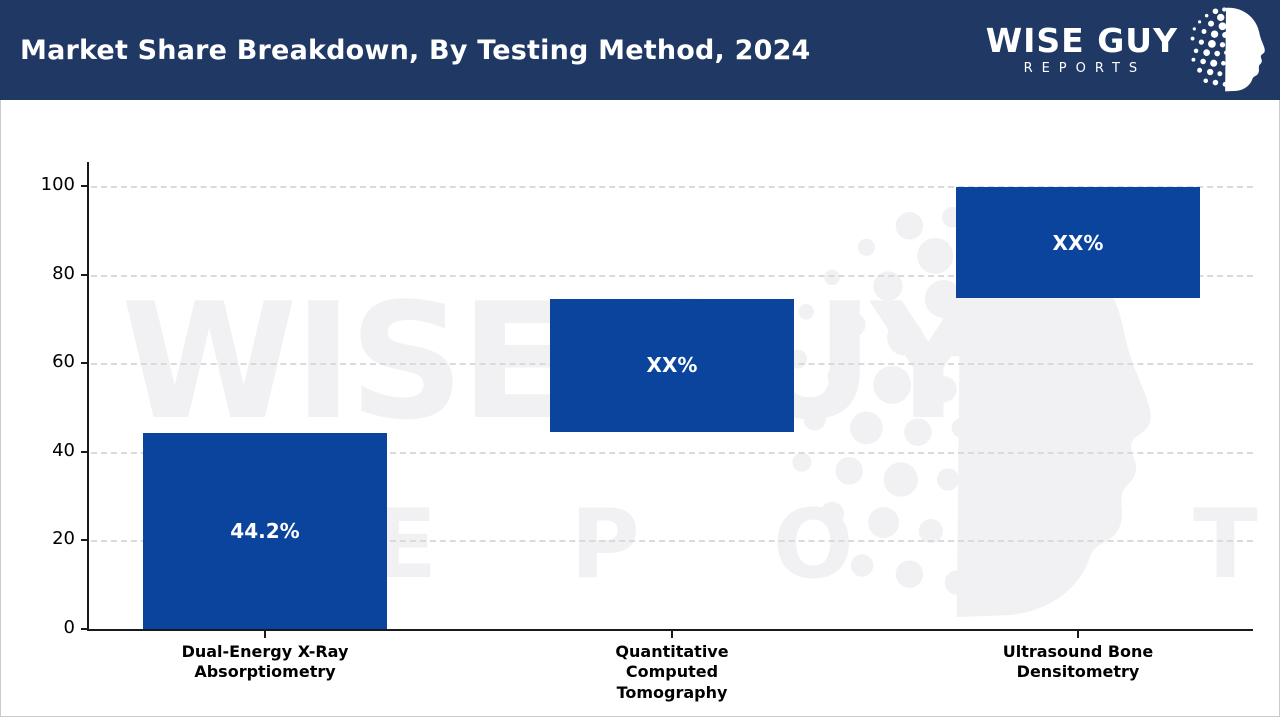 Image resolution: width=1280 pixels, height=720 pixels. Describe the element at coordinates (63, 273) in the screenshot. I see `y-tick-label: 80` at that location.